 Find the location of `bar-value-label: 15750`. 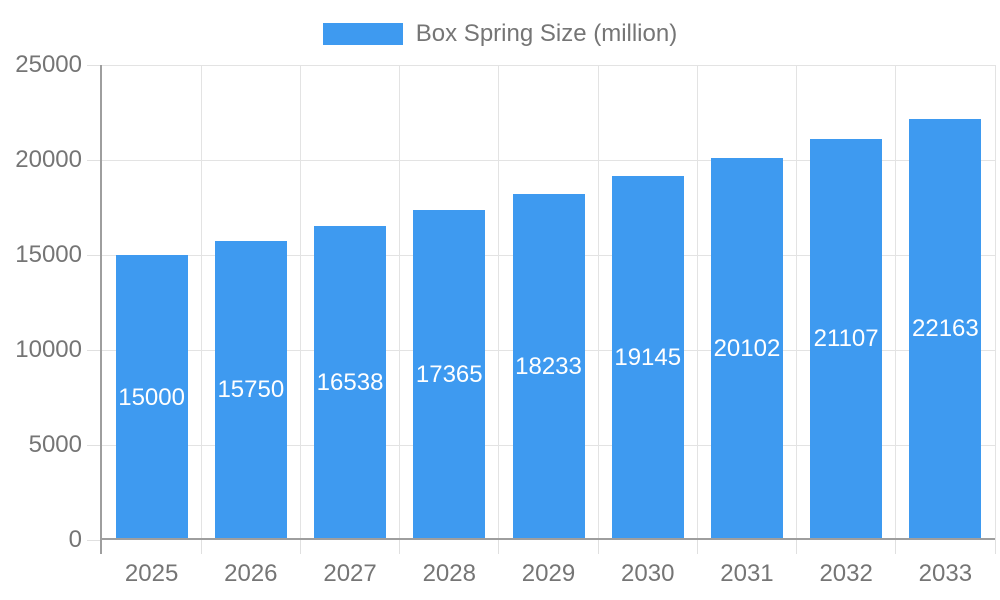

bar-value-label: 15750 is located at coordinates (251, 390).